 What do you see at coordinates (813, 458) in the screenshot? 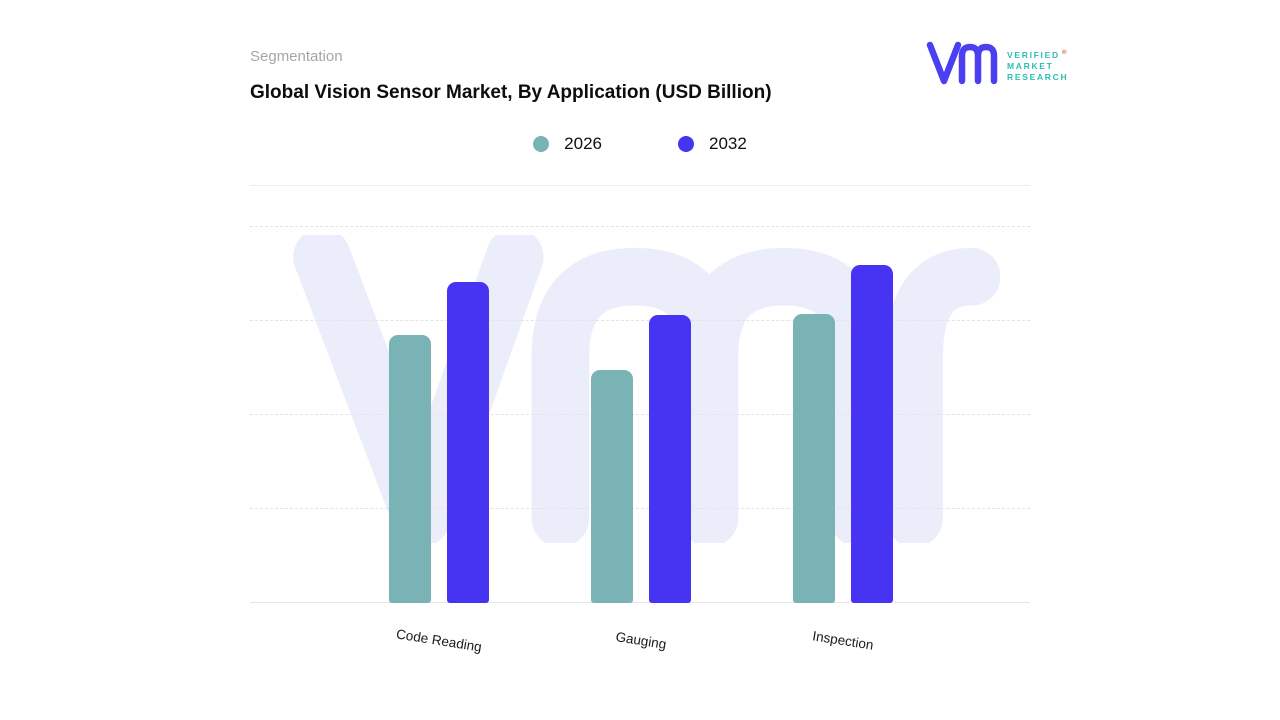
I see `bar-2026-inspection` at bounding box center [813, 458].